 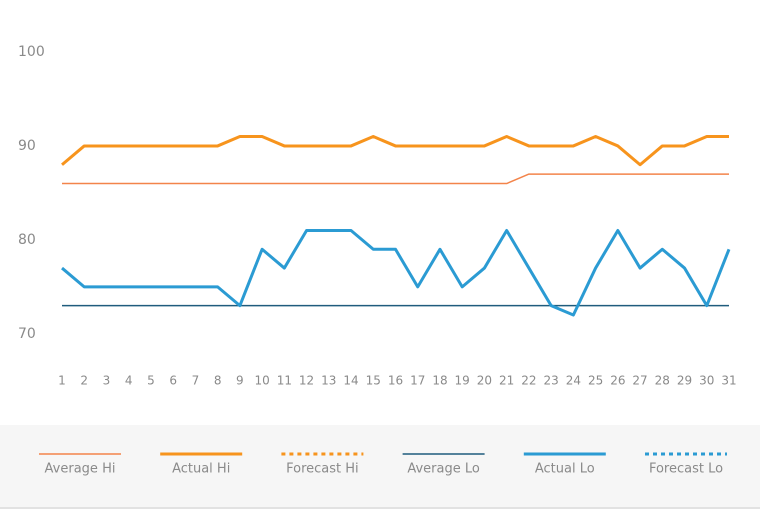 What do you see at coordinates (27, 240) in the screenshot?
I see `y-tick-label: 80` at bounding box center [27, 240].